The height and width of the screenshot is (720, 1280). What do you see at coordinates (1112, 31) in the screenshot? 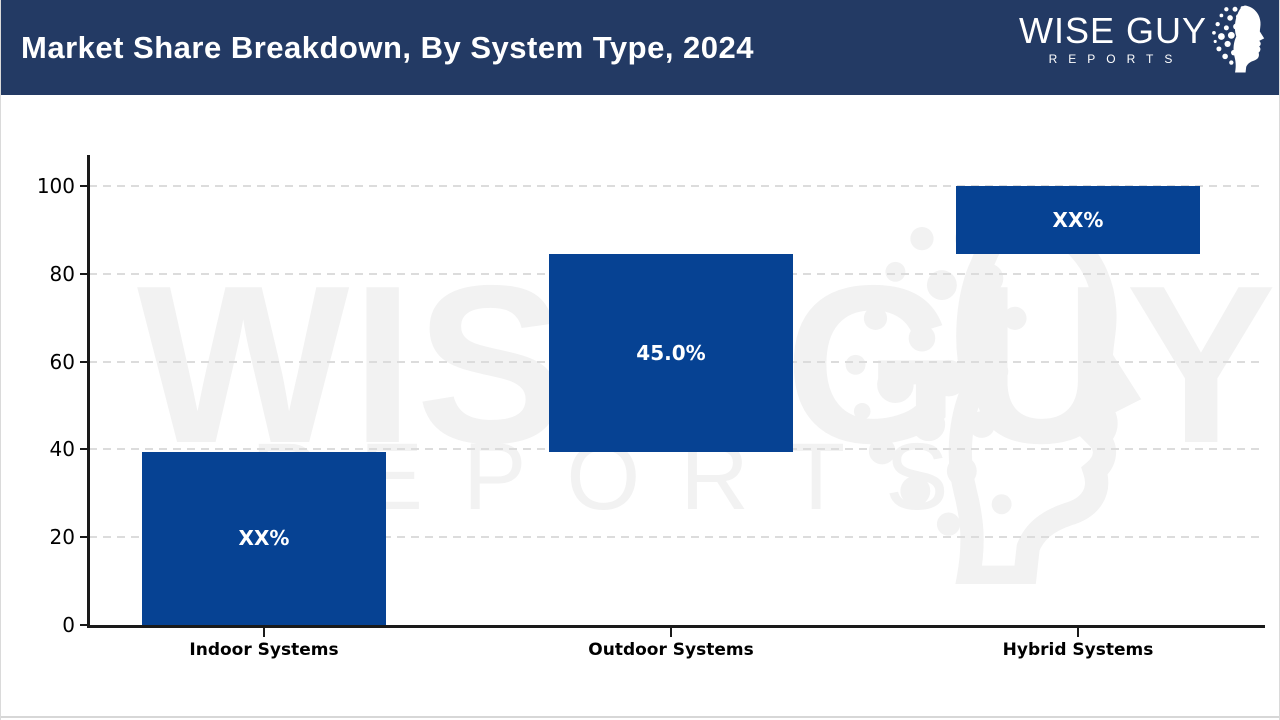
I see `brand-wordmark: WISE GUY` at bounding box center [1112, 31].